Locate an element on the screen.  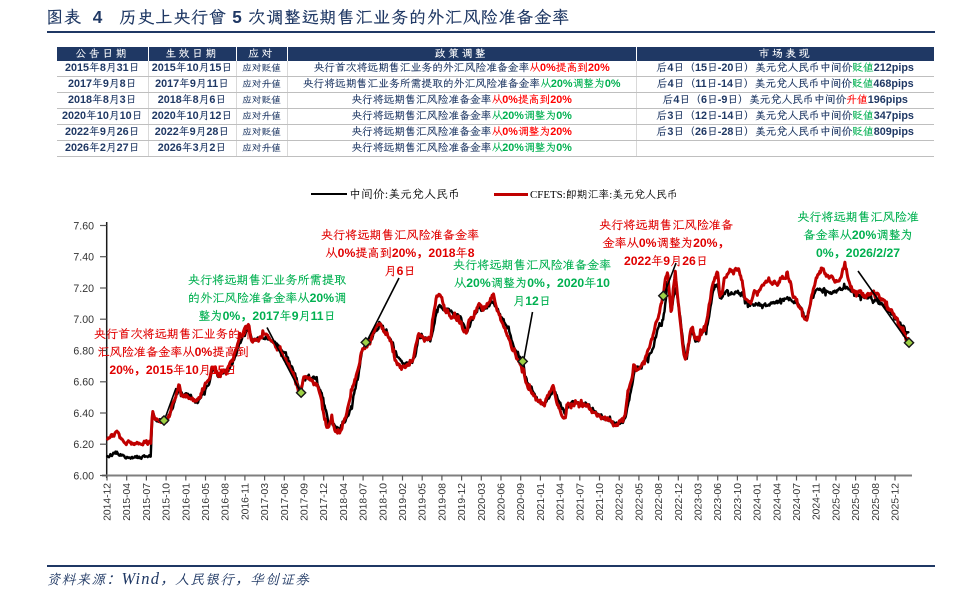
svg-text: 2019-12 is located at coordinates (462, 502).